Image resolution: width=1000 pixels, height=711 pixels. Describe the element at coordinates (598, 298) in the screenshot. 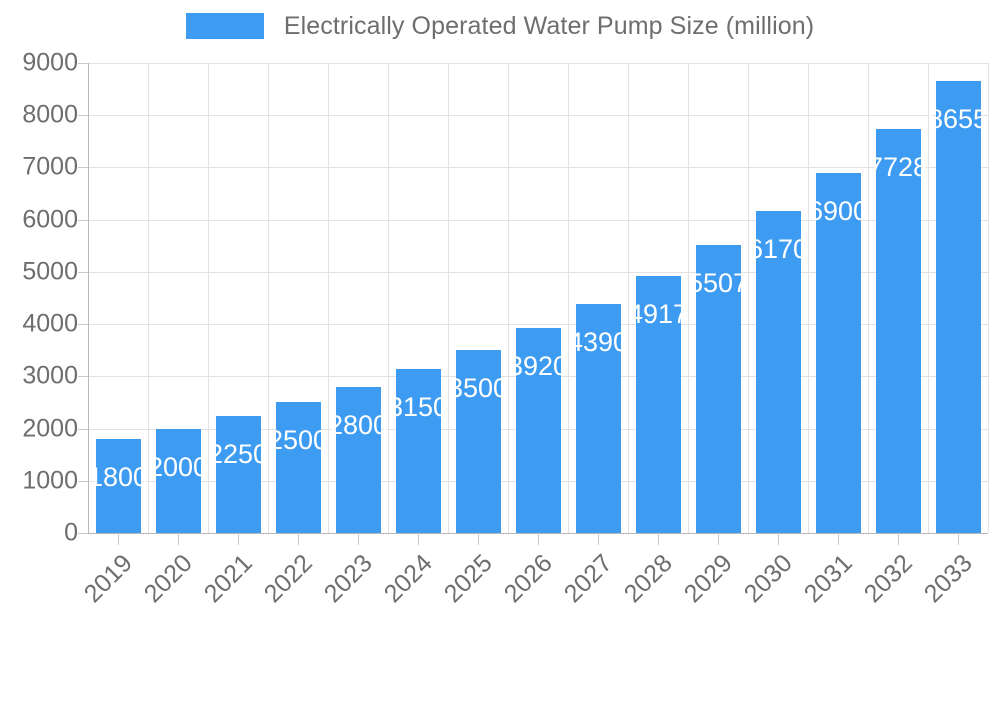

I see `bar-slot: 4390` at that location.